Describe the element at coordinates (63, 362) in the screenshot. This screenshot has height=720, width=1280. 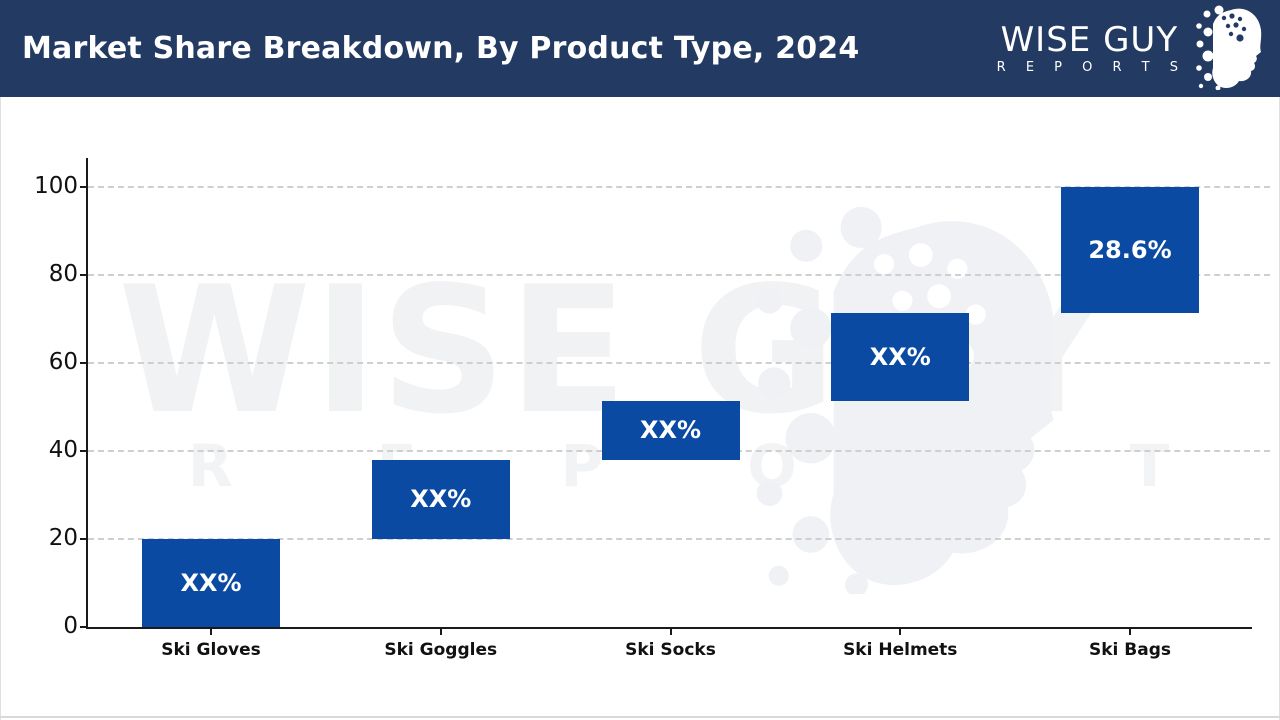
I see `y-tick-label-60: 60` at that location.